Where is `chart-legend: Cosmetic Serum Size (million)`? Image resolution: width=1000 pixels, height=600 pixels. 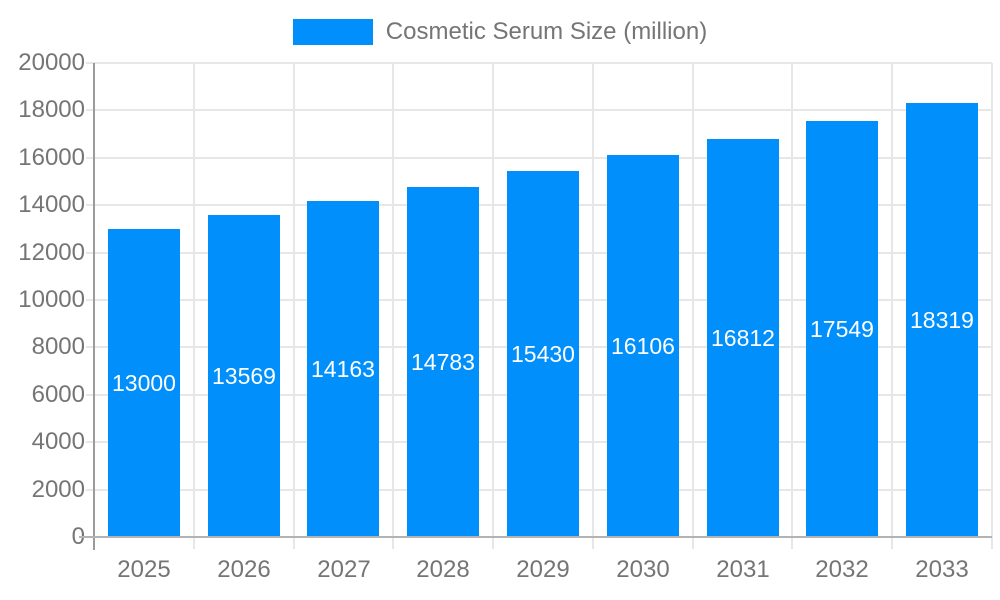
chart-legend: Cosmetic Serum Size (million) is located at coordinates (500, 32).